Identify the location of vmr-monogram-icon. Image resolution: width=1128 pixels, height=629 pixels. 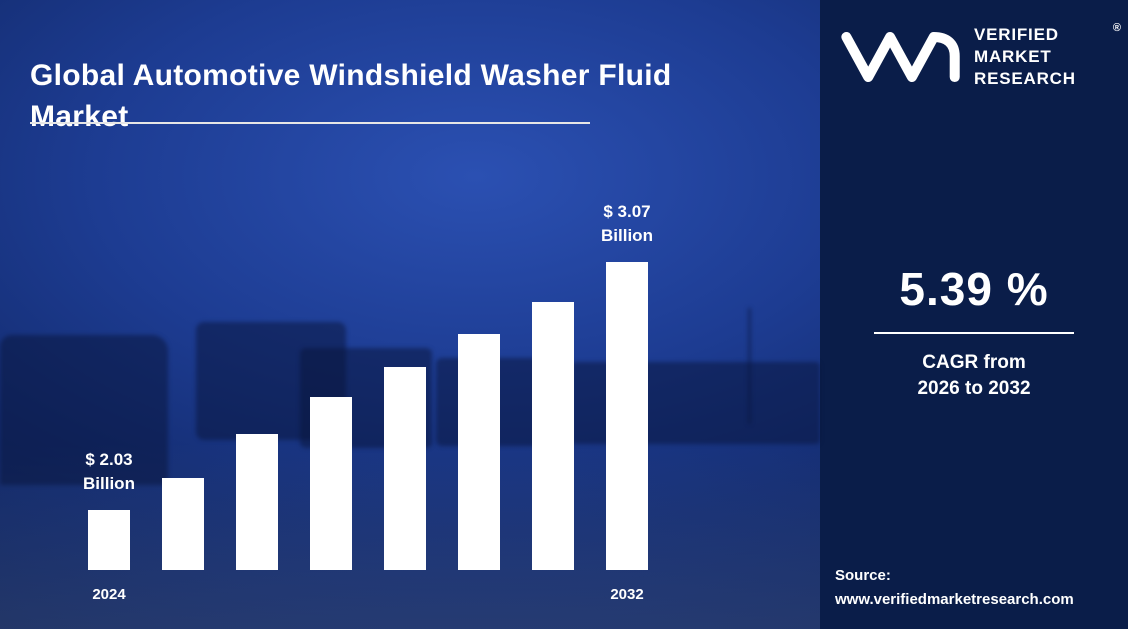
(900, 57).